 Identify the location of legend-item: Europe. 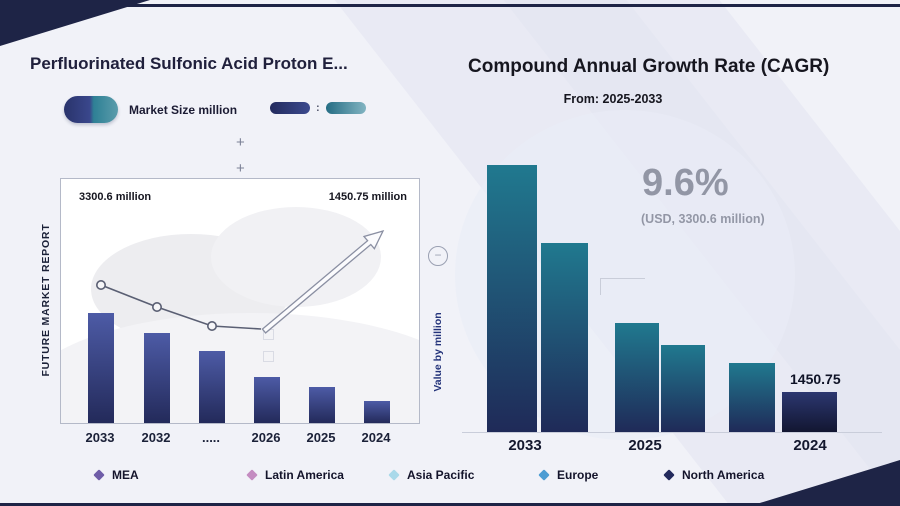
(568, 475).